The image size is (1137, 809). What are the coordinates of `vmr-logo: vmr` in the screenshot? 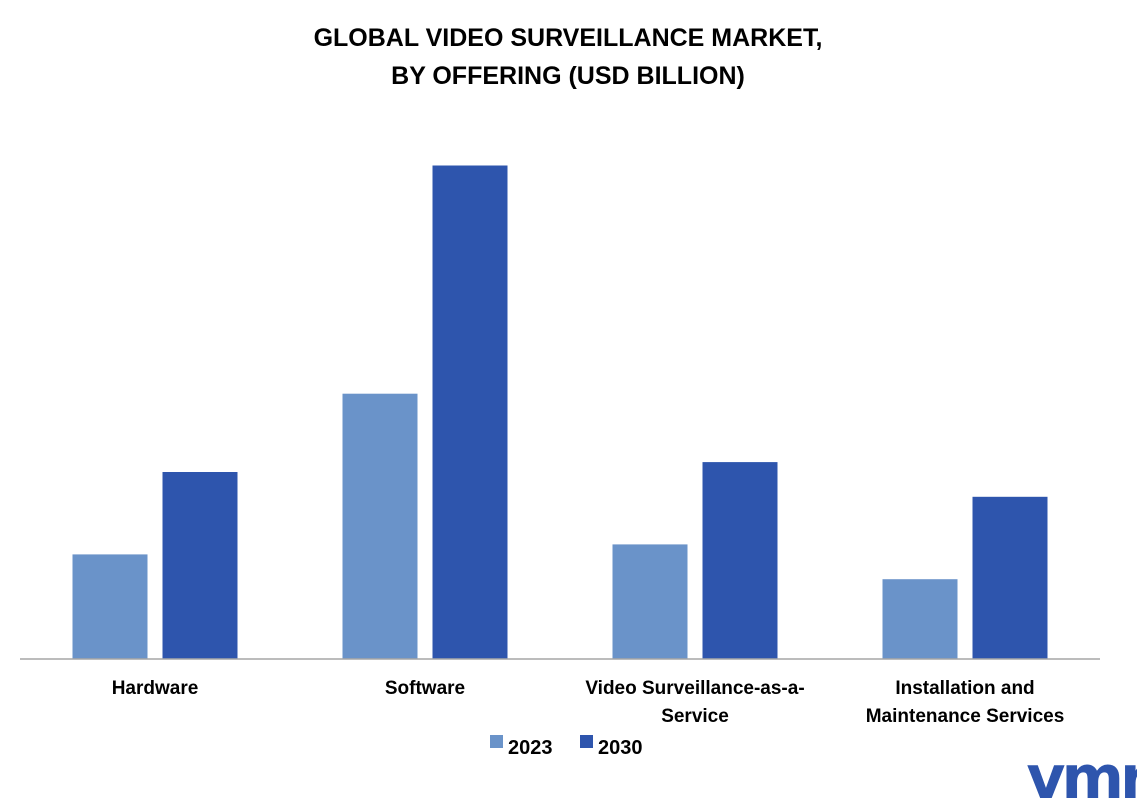 It's located at (1081, 776).